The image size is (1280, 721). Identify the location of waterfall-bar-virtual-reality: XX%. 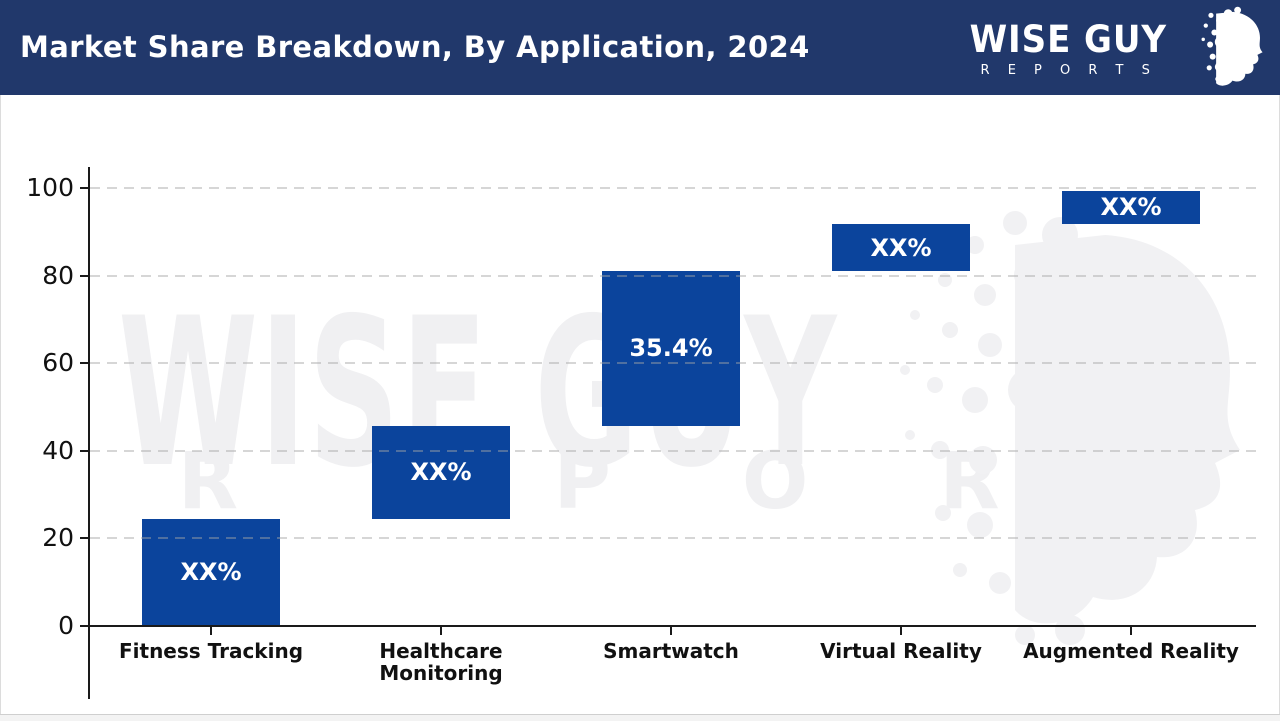
(901, 247).